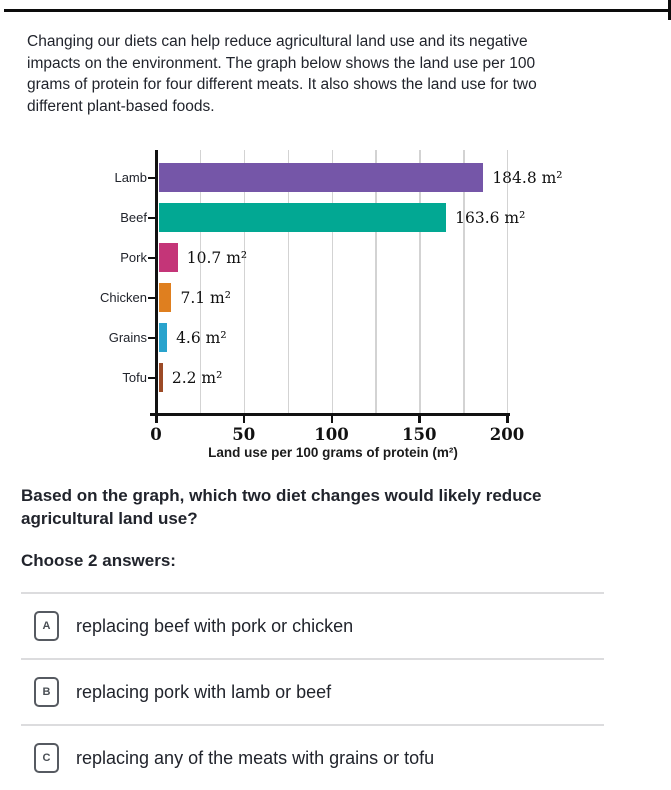 This screenshot has height=790, width=671. Describe the element at coordinates (244, 434) in the screenshot. I see `x-tick-label: 50` at that location.